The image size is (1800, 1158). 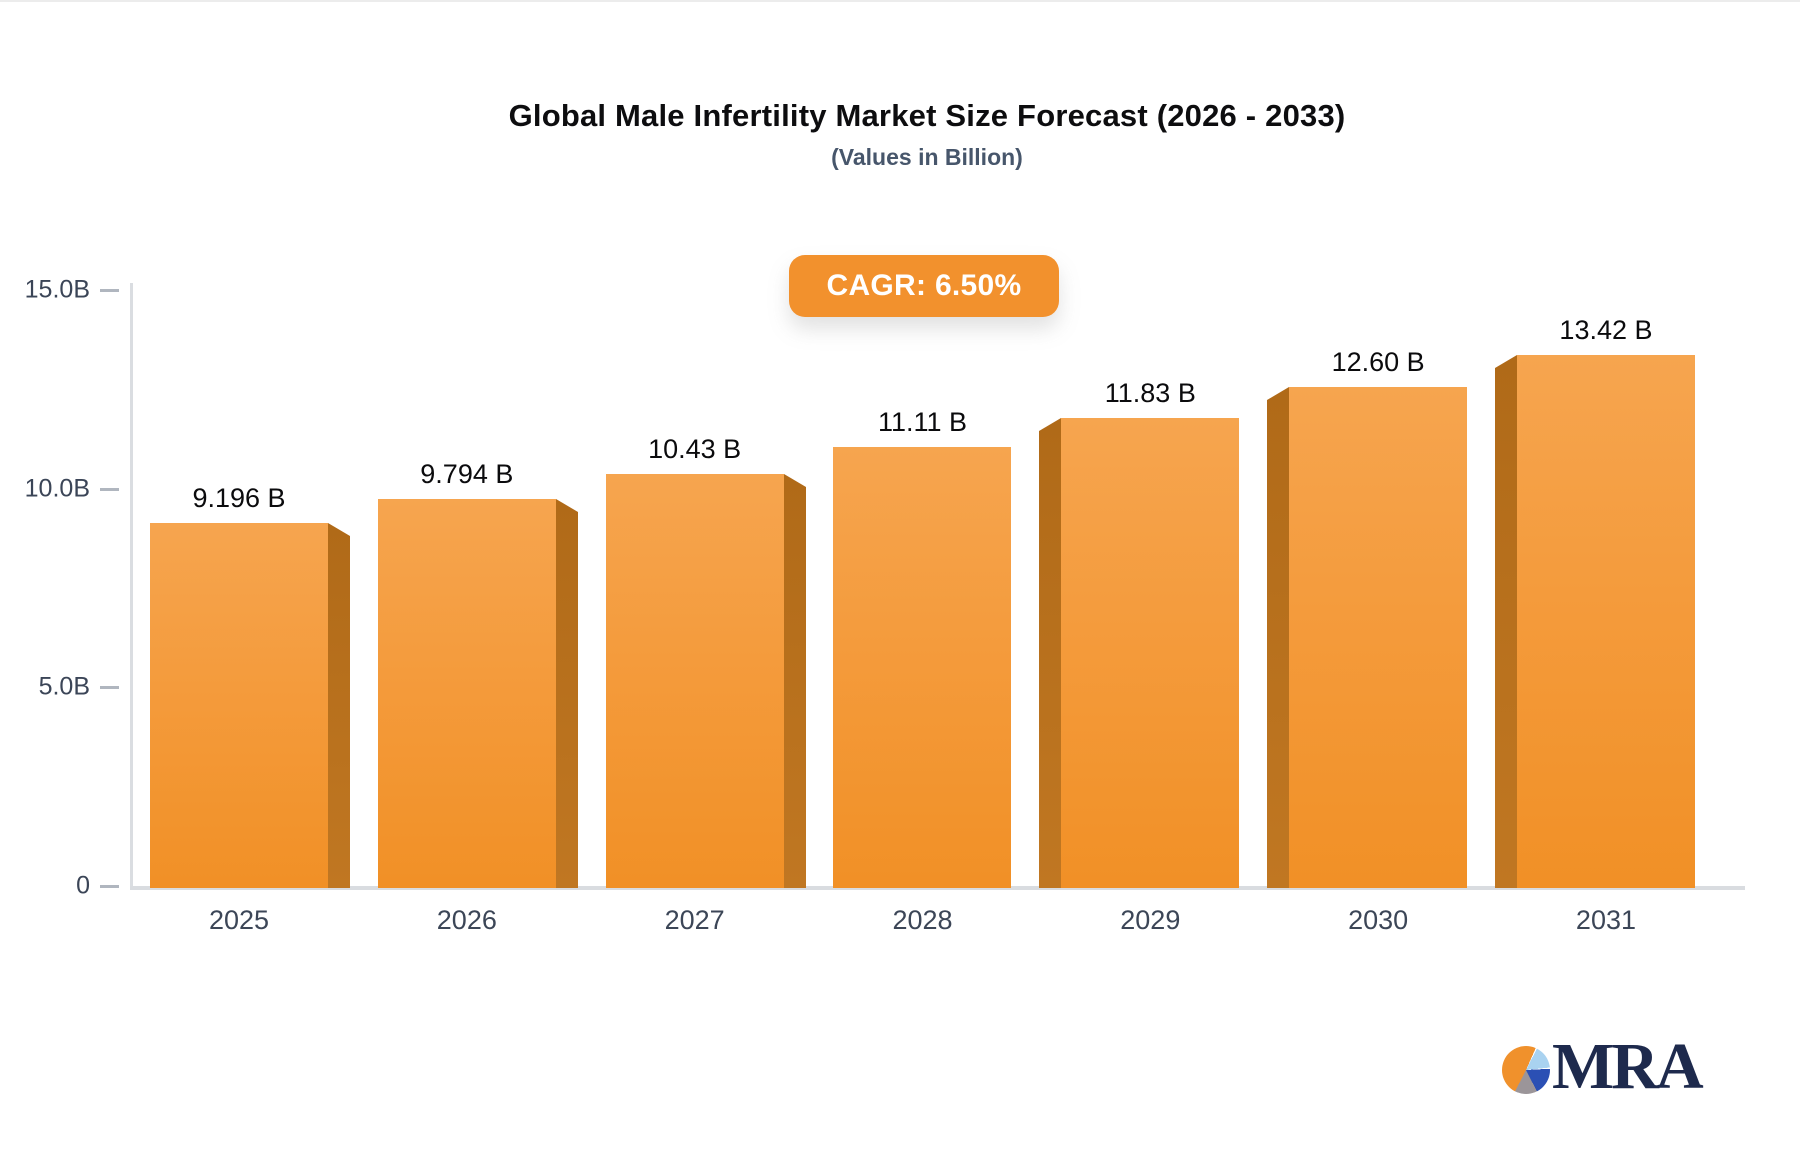 I want to click on x-axis-label: 2028, so click(x=922, y=920).